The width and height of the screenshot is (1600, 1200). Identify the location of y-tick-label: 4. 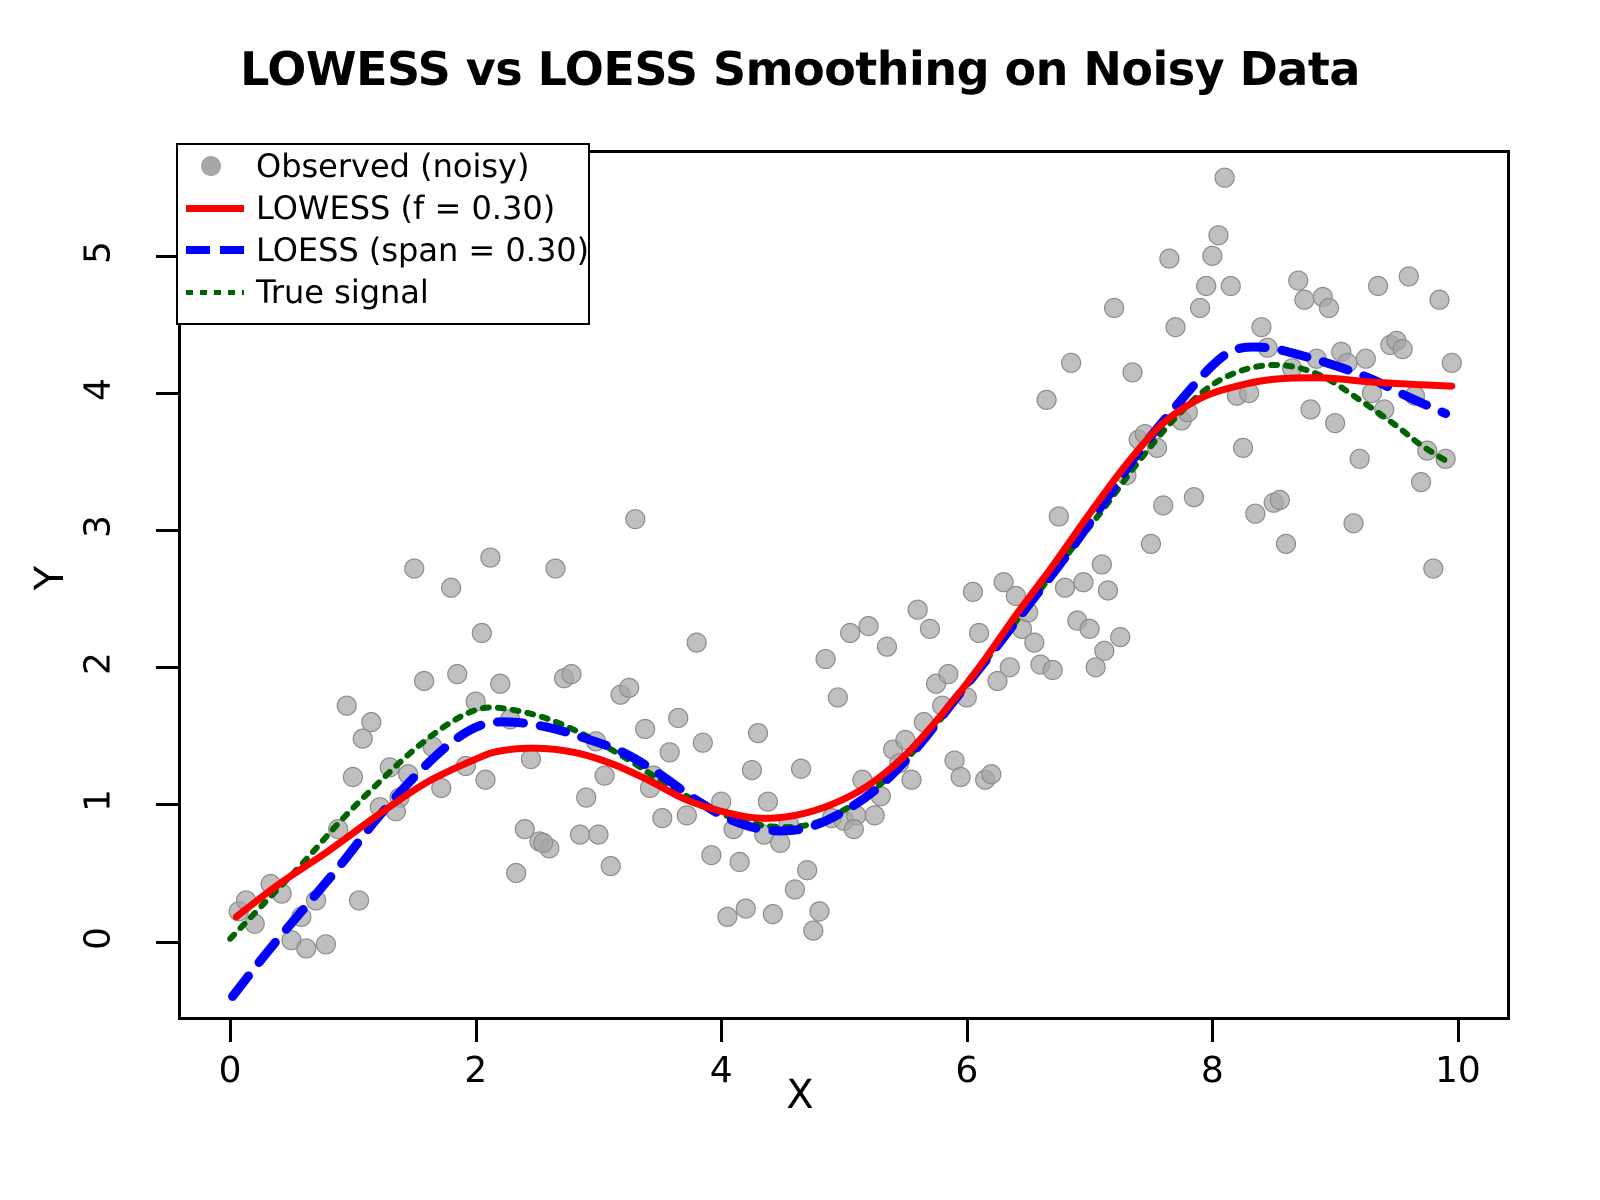
(98, 389).